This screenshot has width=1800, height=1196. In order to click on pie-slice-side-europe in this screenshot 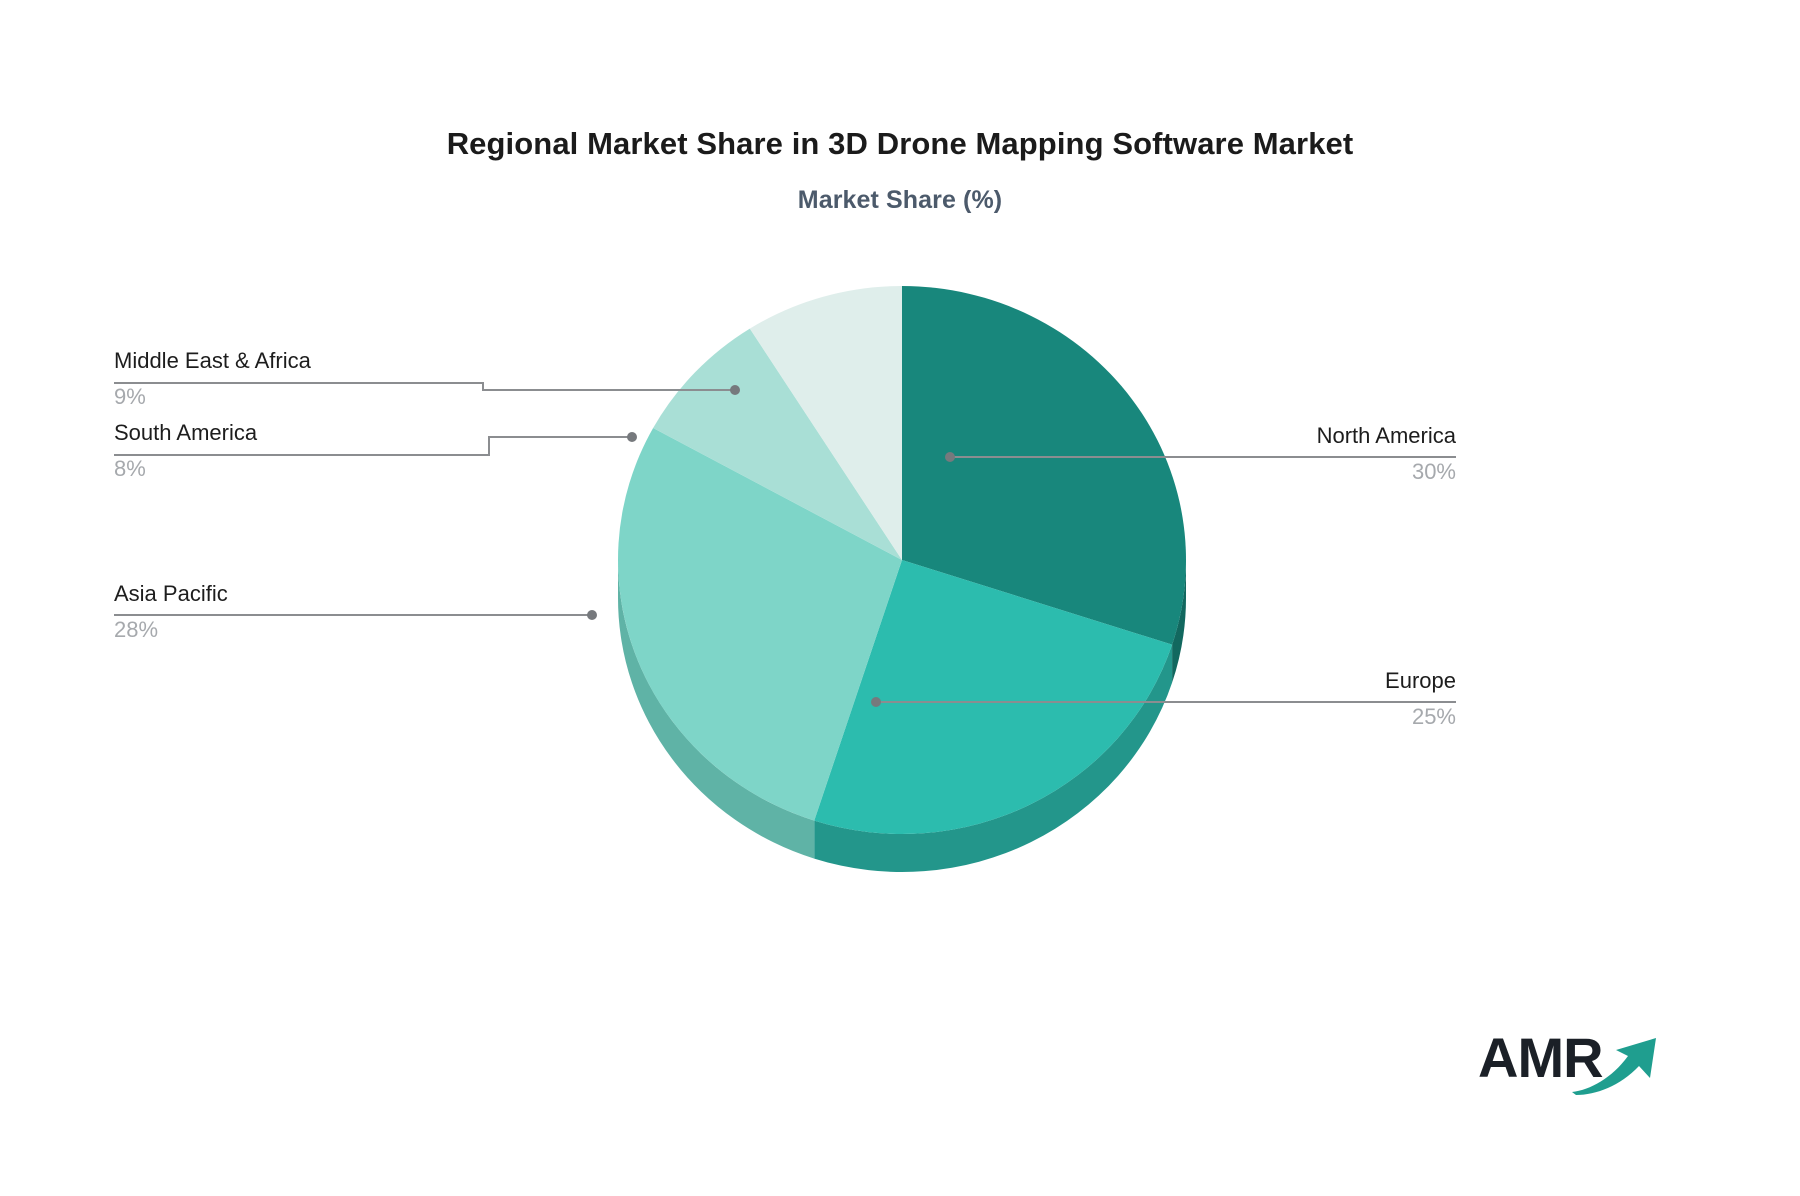, I will do `click(993, 758)`.